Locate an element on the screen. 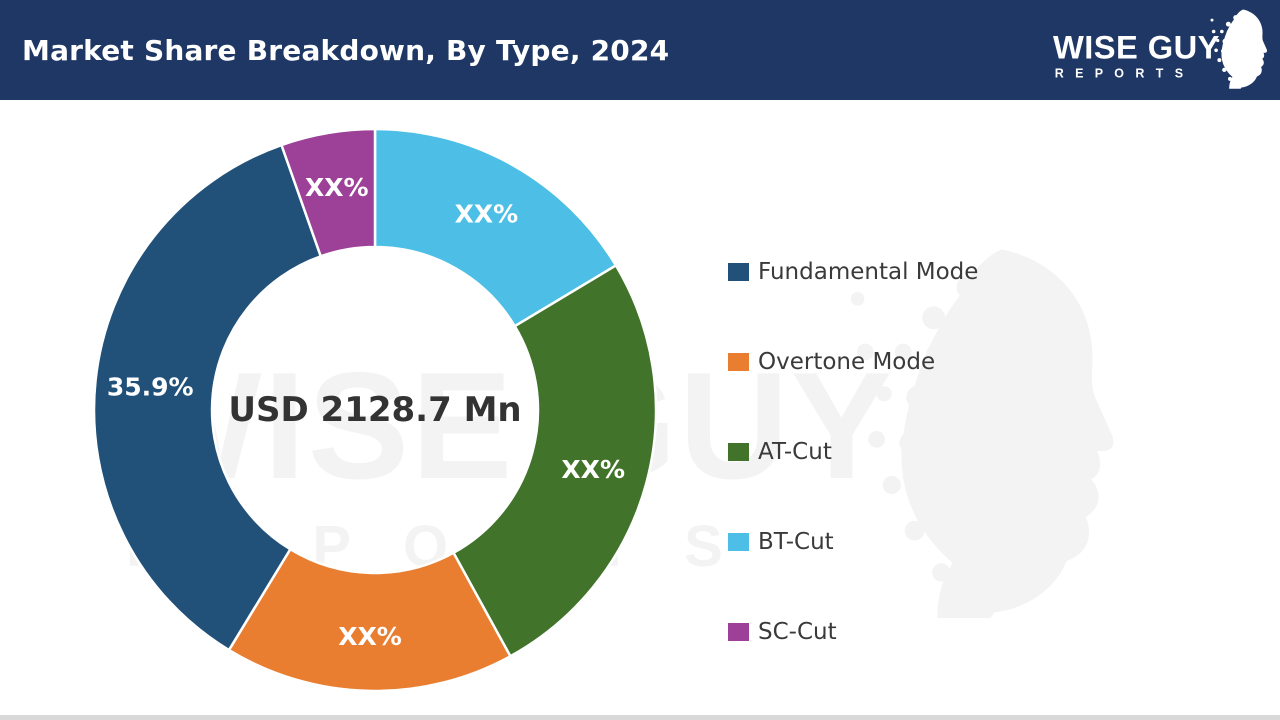 The height and width of the screenshot is (720, 1280). footer-bar is located at coordinates (640, 717).